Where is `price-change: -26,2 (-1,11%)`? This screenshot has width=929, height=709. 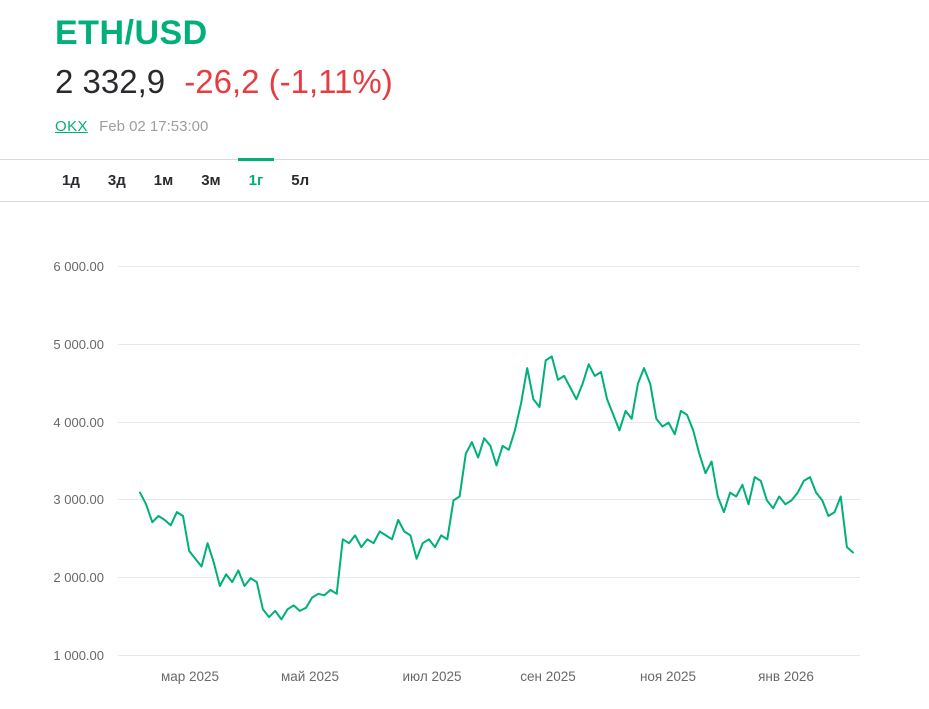 price-change: -26,2 (-1,11%) is located at coordinates (288, 81).